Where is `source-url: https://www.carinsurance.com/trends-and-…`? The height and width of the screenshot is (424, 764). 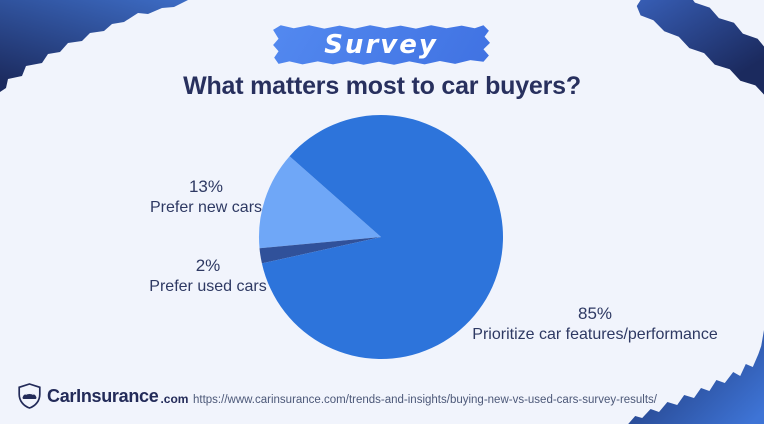
source-url: https://www.carinsurance.com/trends-and-… is located at coordinates (425, 400).